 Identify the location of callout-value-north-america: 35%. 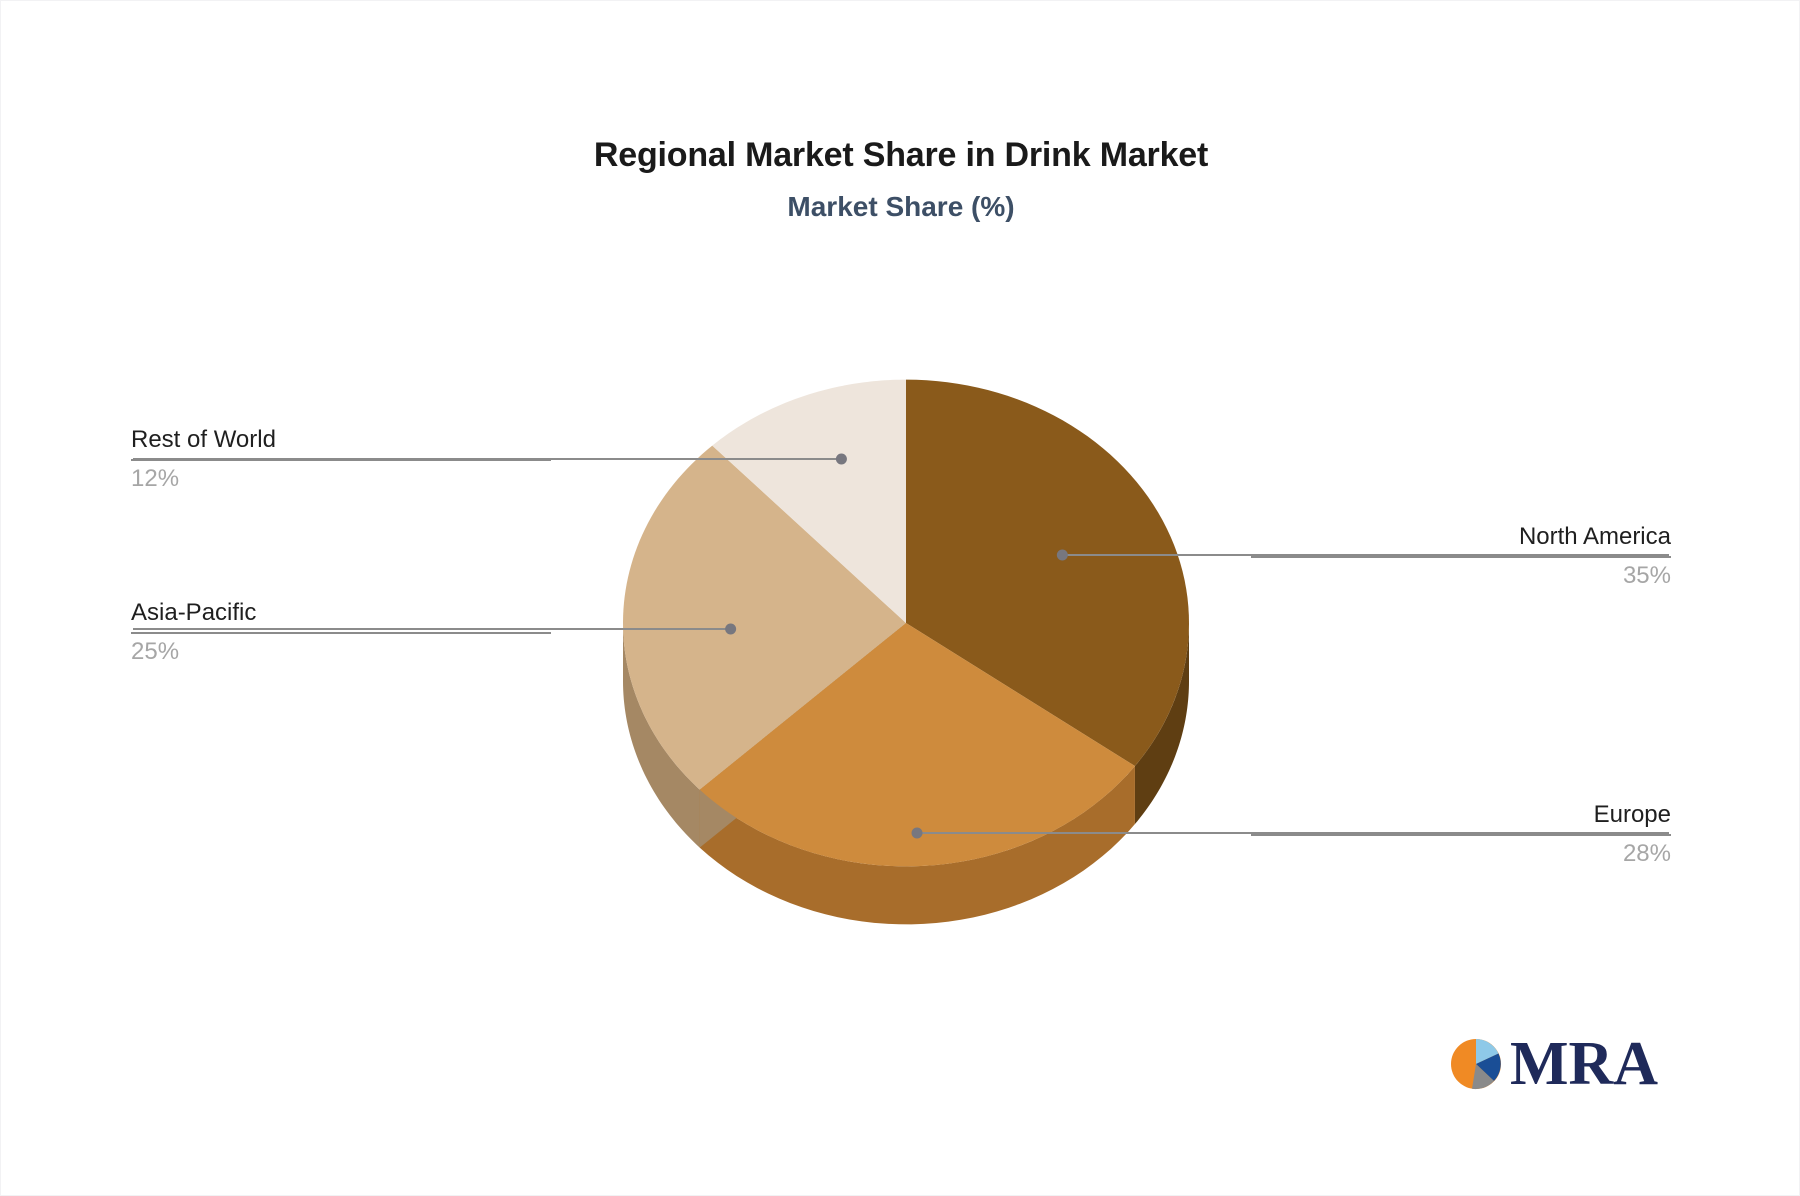
(1646, 575).